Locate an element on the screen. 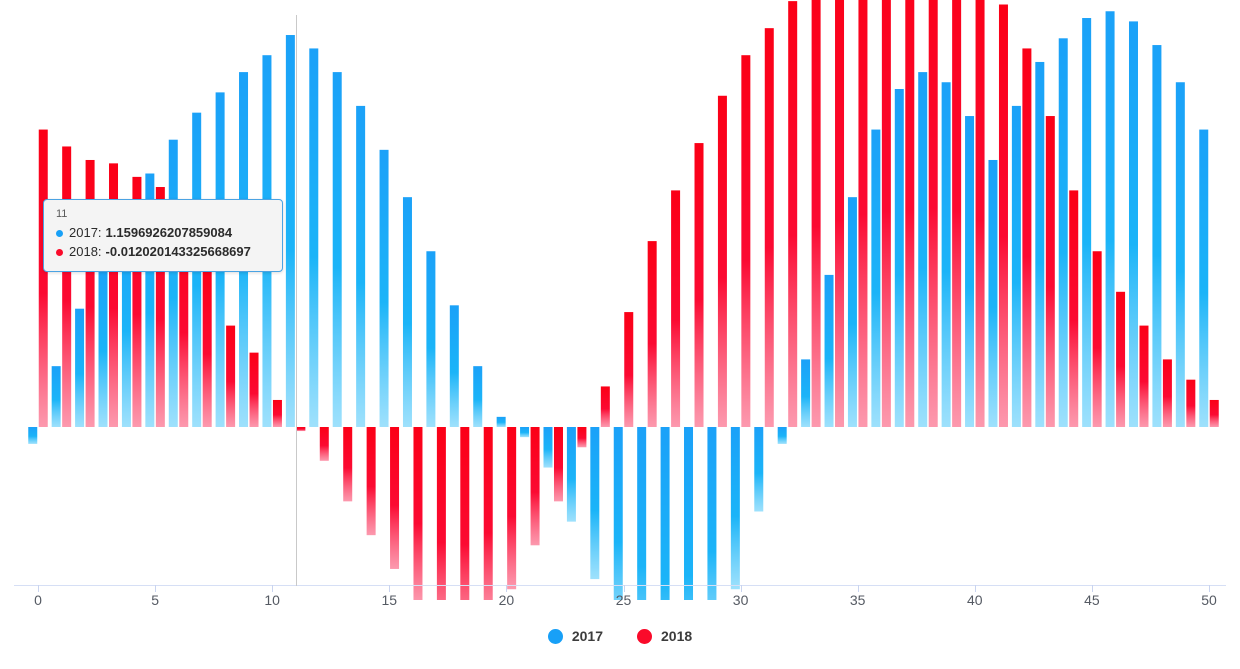 The image size is (1240, 669). legend-item-2018: 2018 is located at coordinates (664, 636).